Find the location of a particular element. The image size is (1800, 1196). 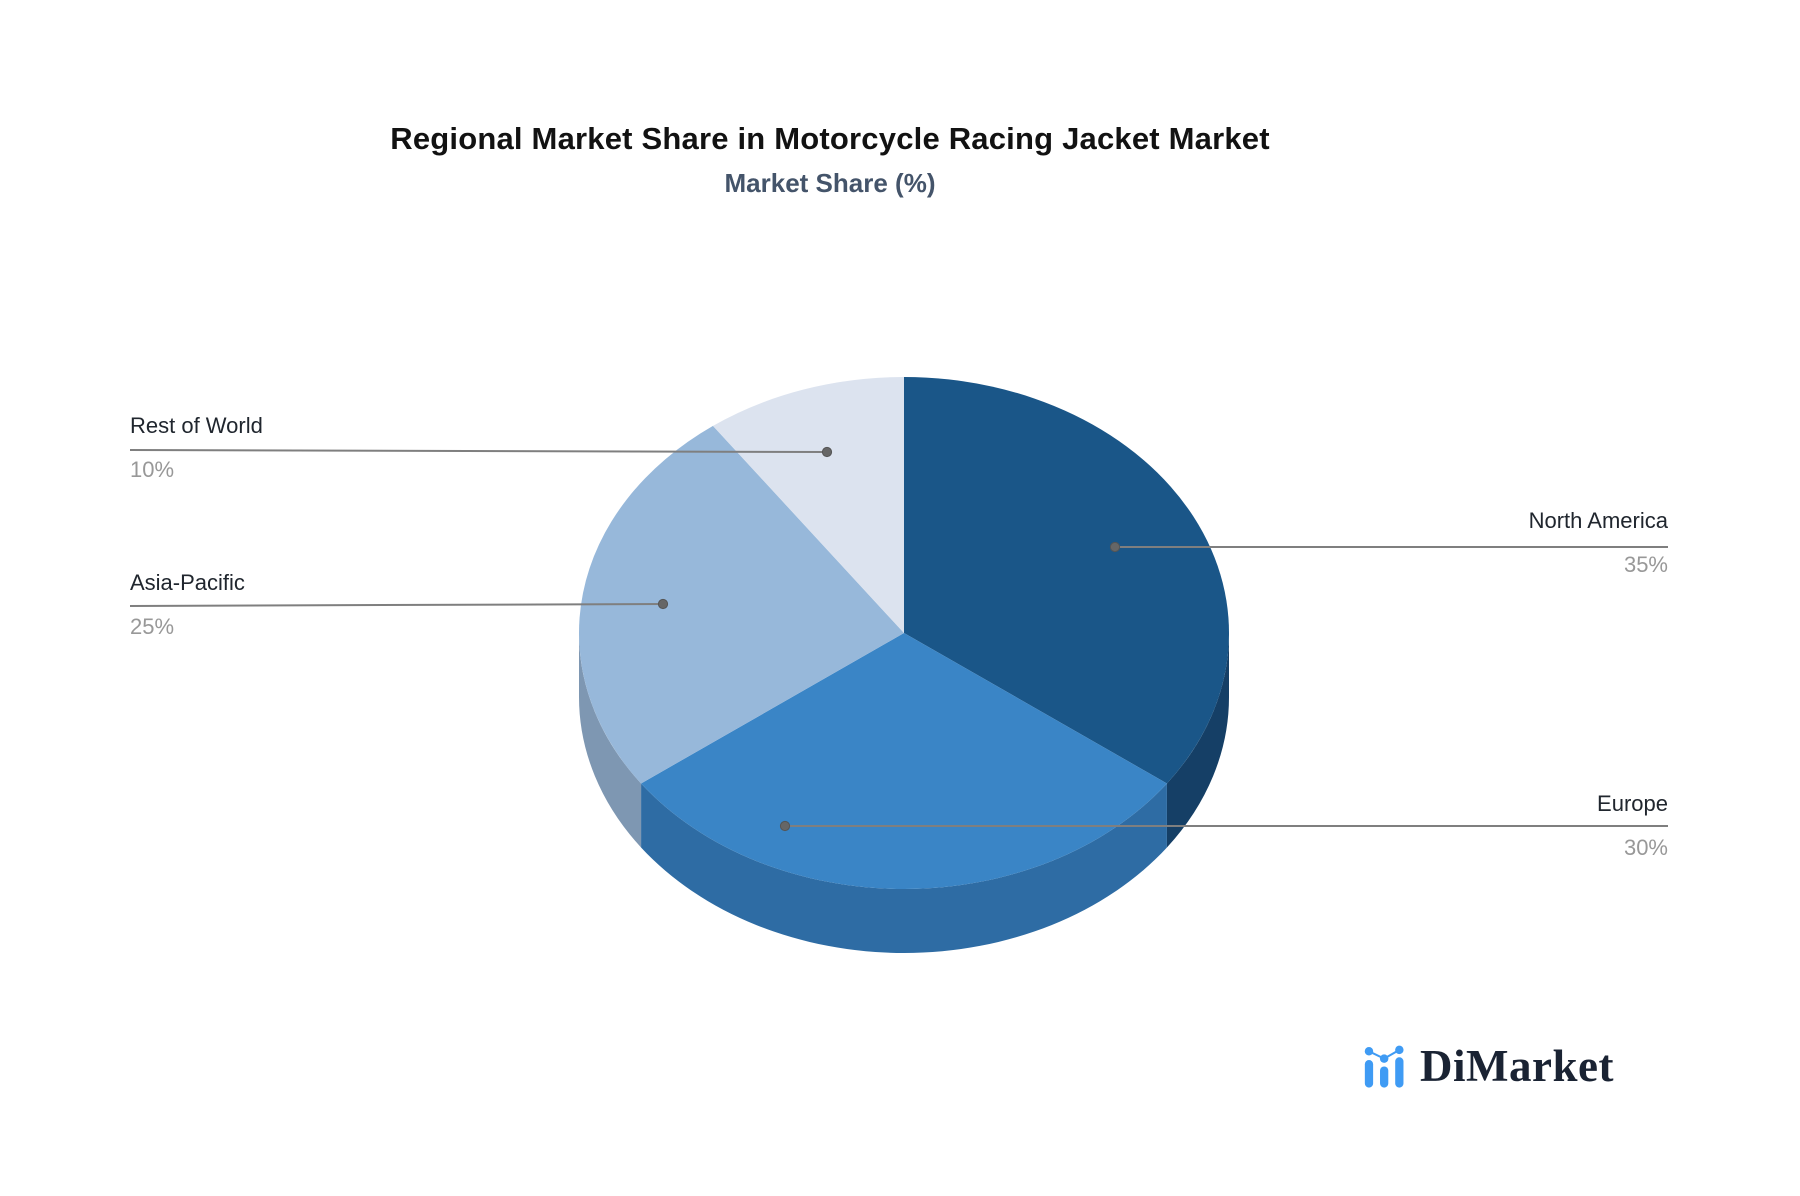

callout-label: Europe is located at coordinates (1632, 803).